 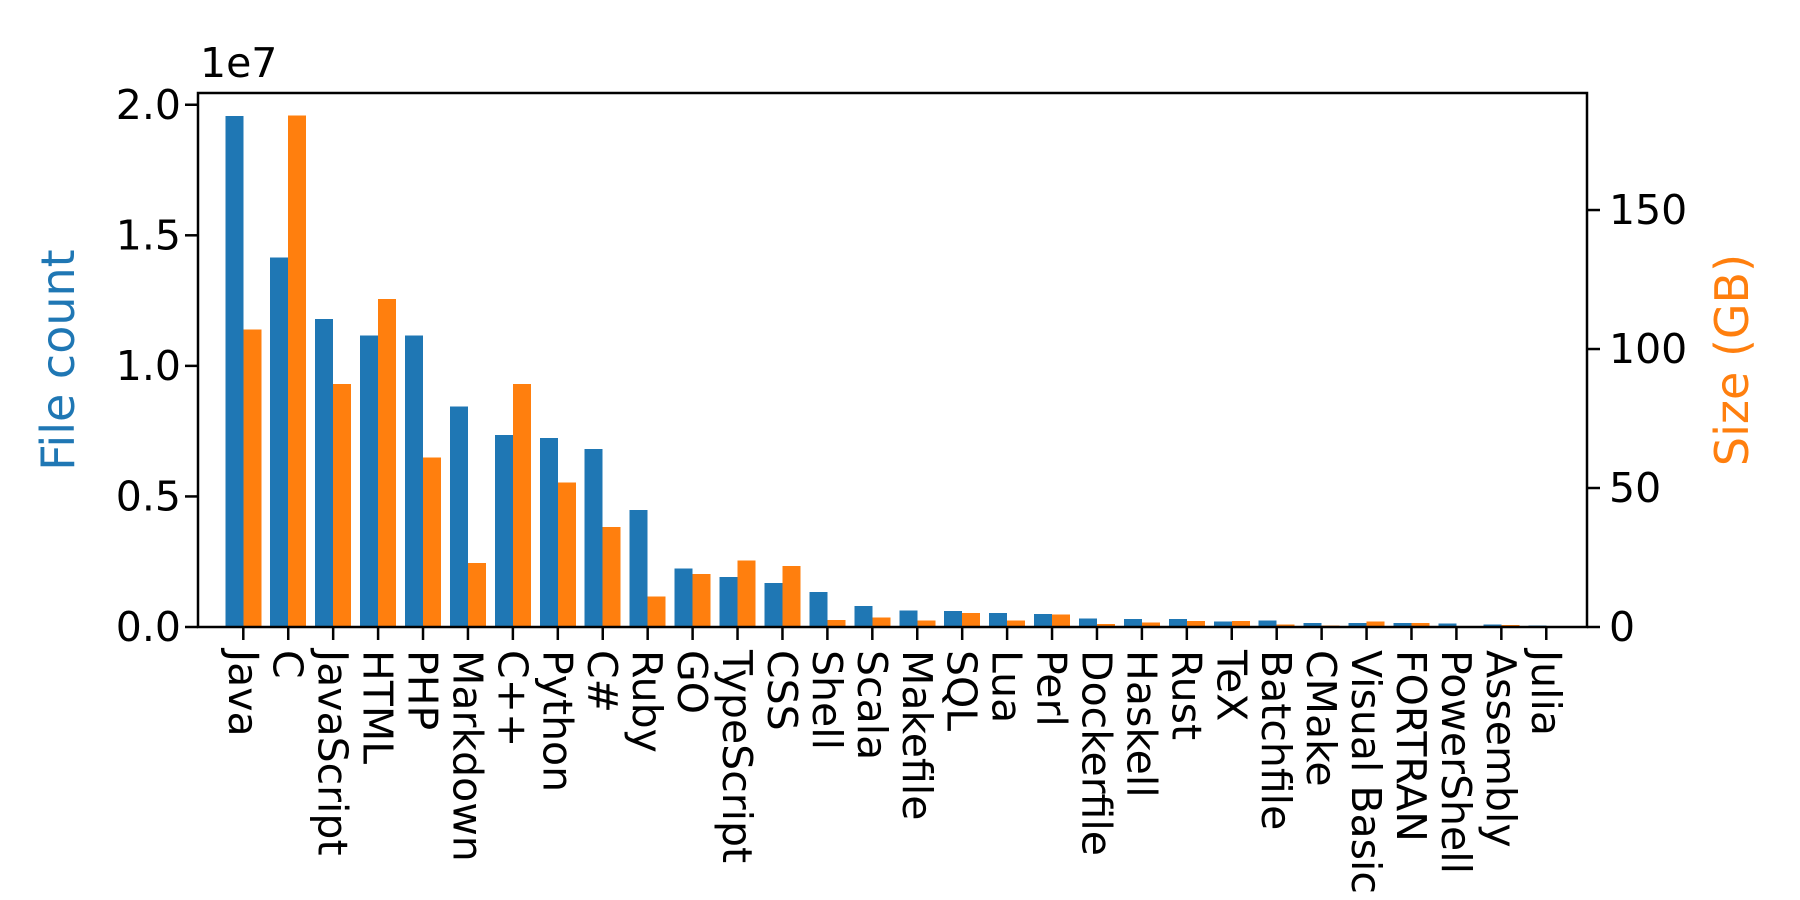 What do you see at coordinates (288, 664) in the screenshot?
I see `x-tick-label-C: C` at bounding box center [288, 664].